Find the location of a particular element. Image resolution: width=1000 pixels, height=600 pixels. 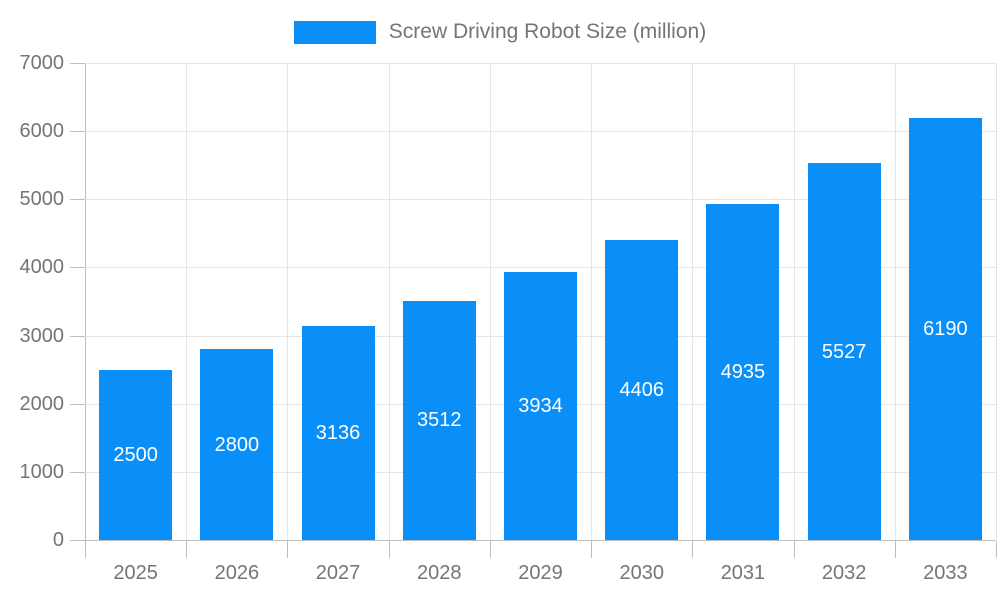

bar-value-label: 3136 is located at coordinates (338, 433).